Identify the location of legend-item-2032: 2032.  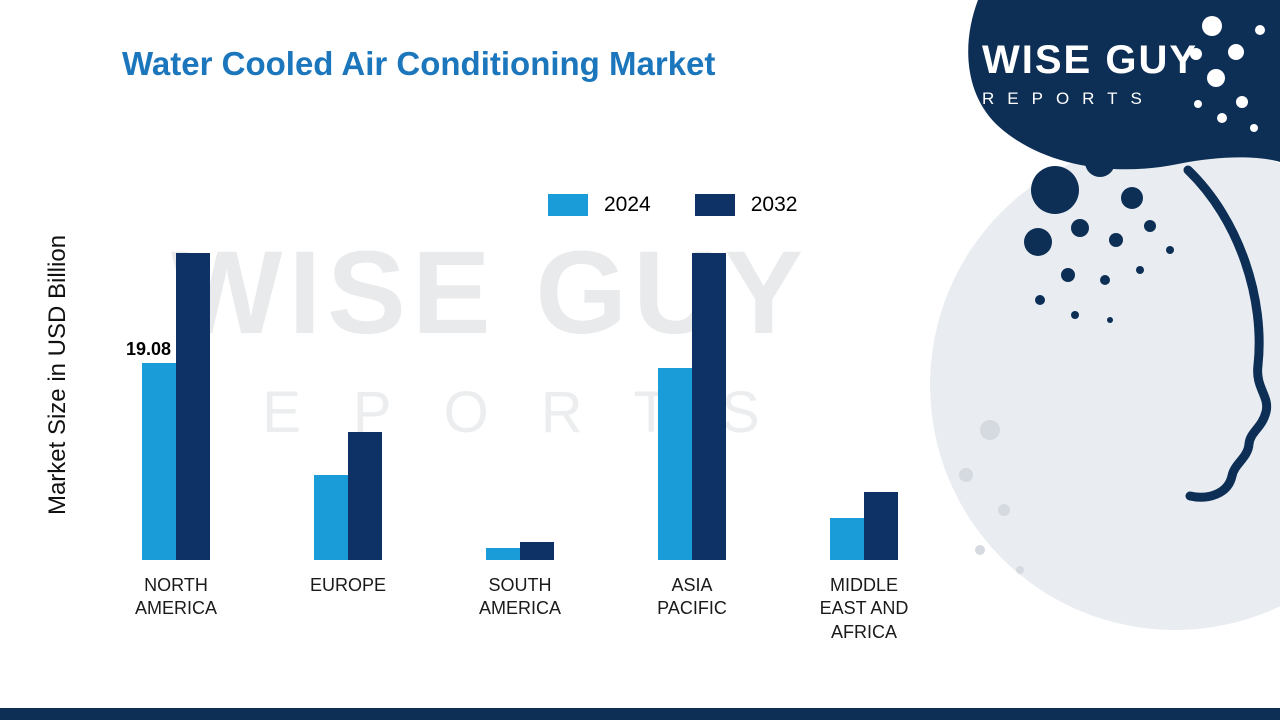
(746, 205).